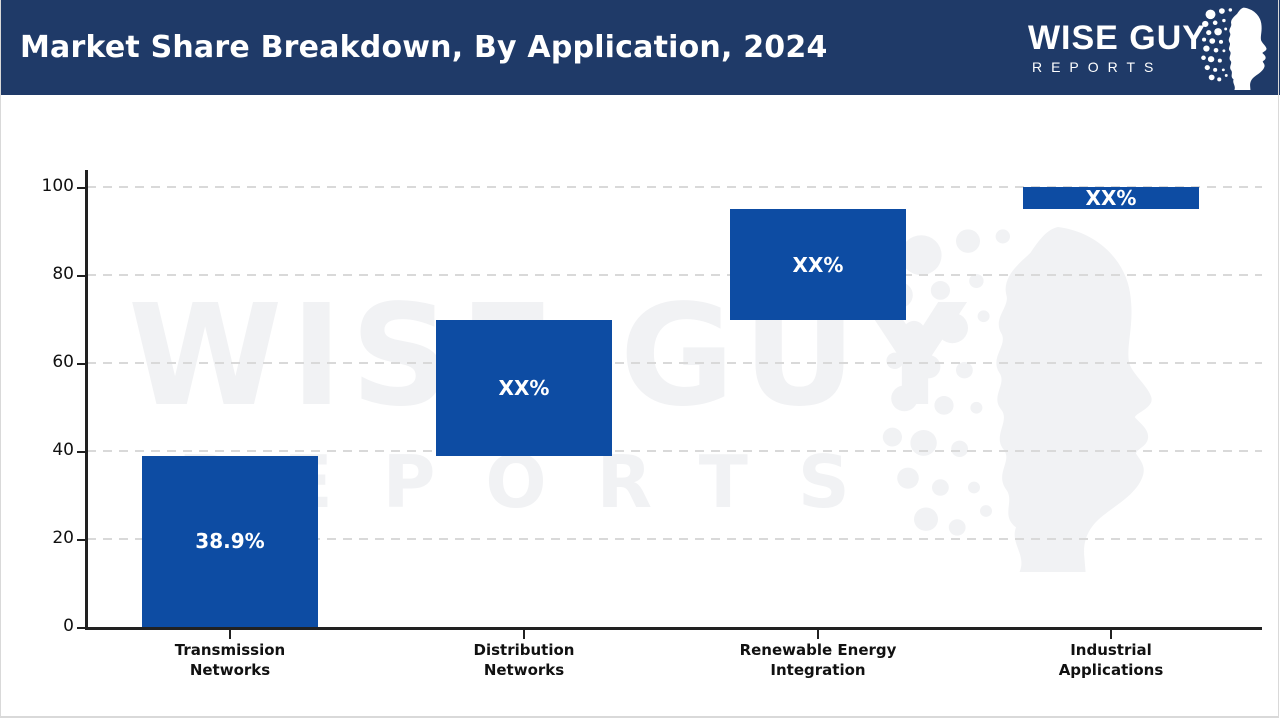 The height and width of the screenshot is (720, 1280). I want to click on bar-industrial-applications, so click(1111, 198).